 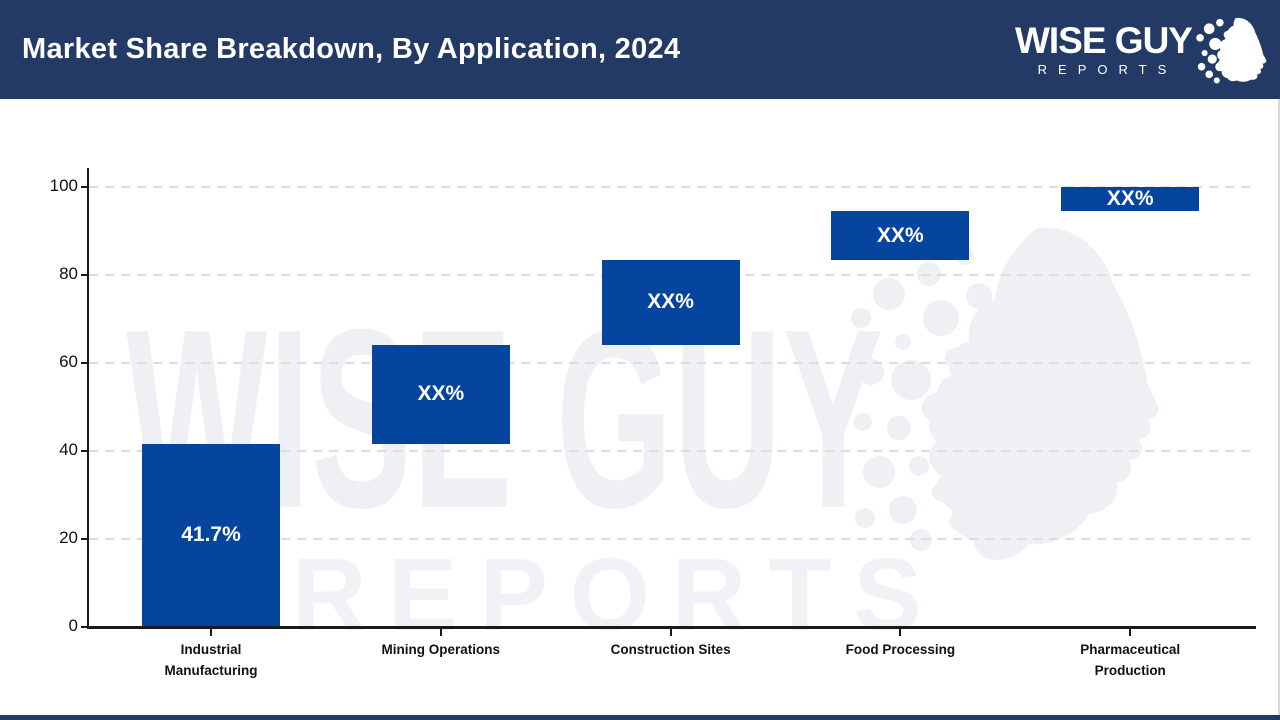 I want to click on y-axis-tick-label: 0, so click(x=73, y=625).